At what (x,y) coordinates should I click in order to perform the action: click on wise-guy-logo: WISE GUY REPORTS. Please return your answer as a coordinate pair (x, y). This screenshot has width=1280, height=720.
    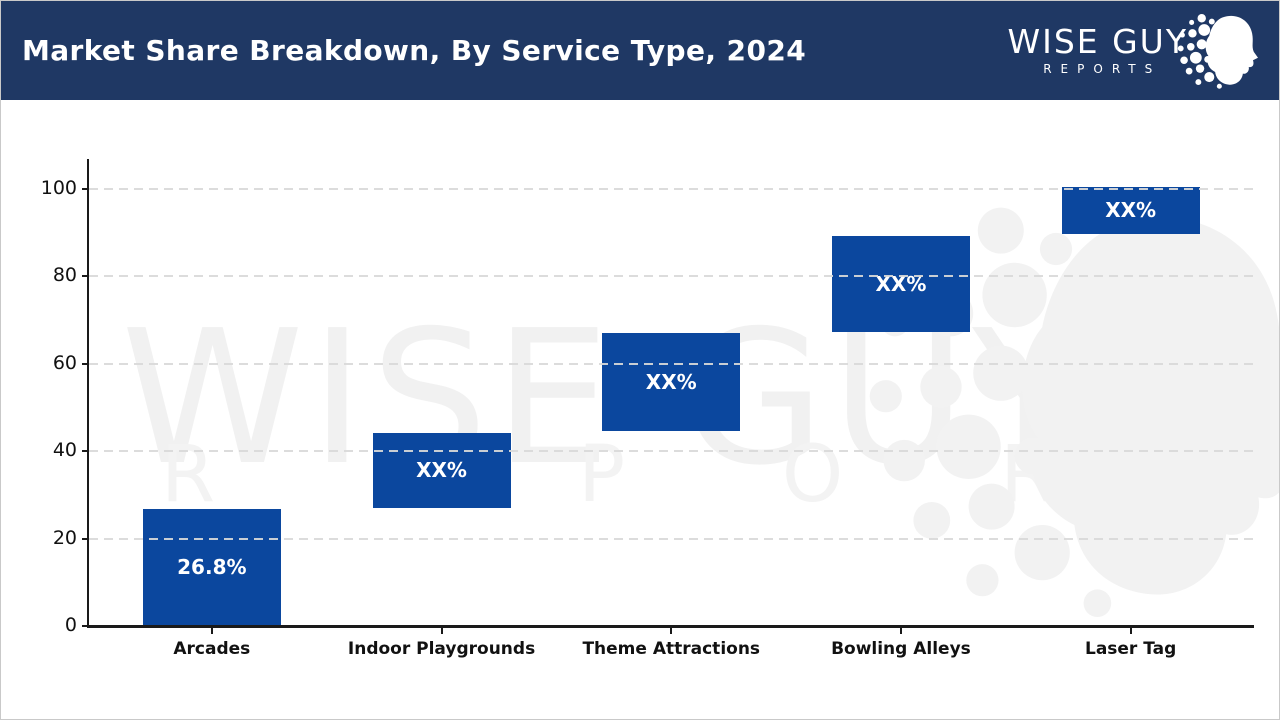
    Looking at the image, I should click on (1132, 51).